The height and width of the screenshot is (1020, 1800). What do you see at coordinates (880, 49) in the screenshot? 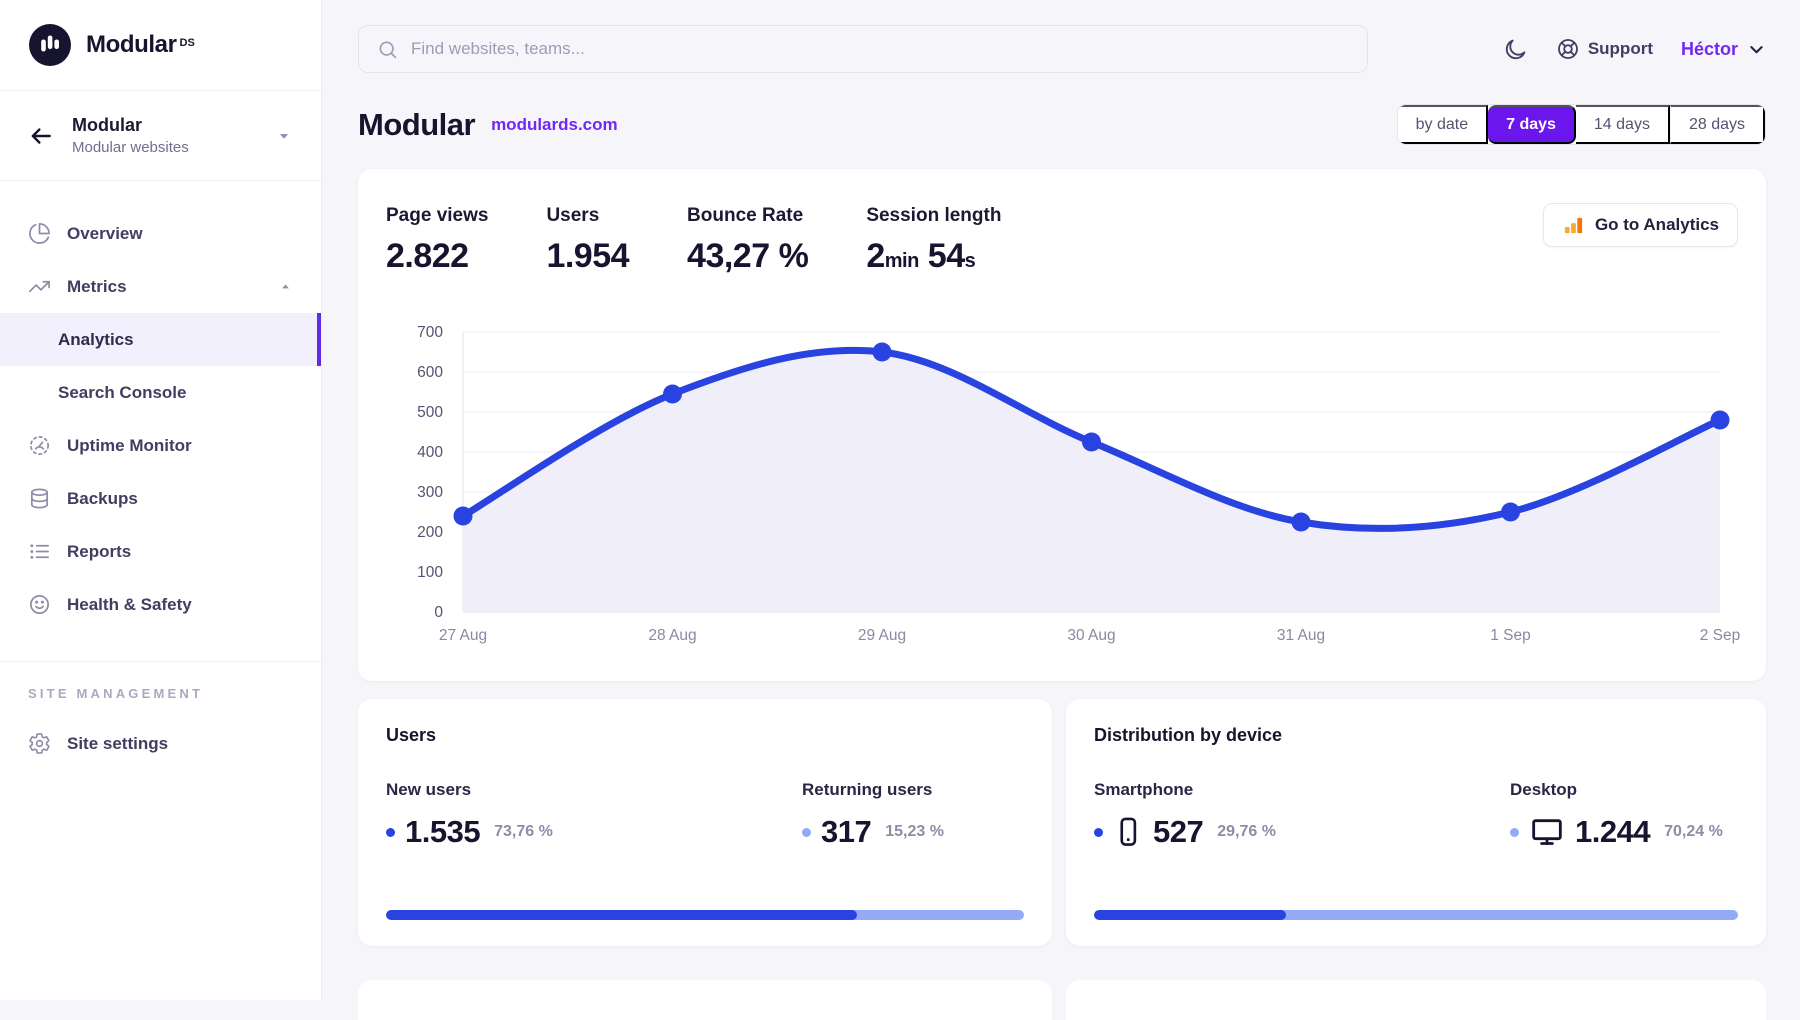
I see `search-input` at bounding box center [880, 49].